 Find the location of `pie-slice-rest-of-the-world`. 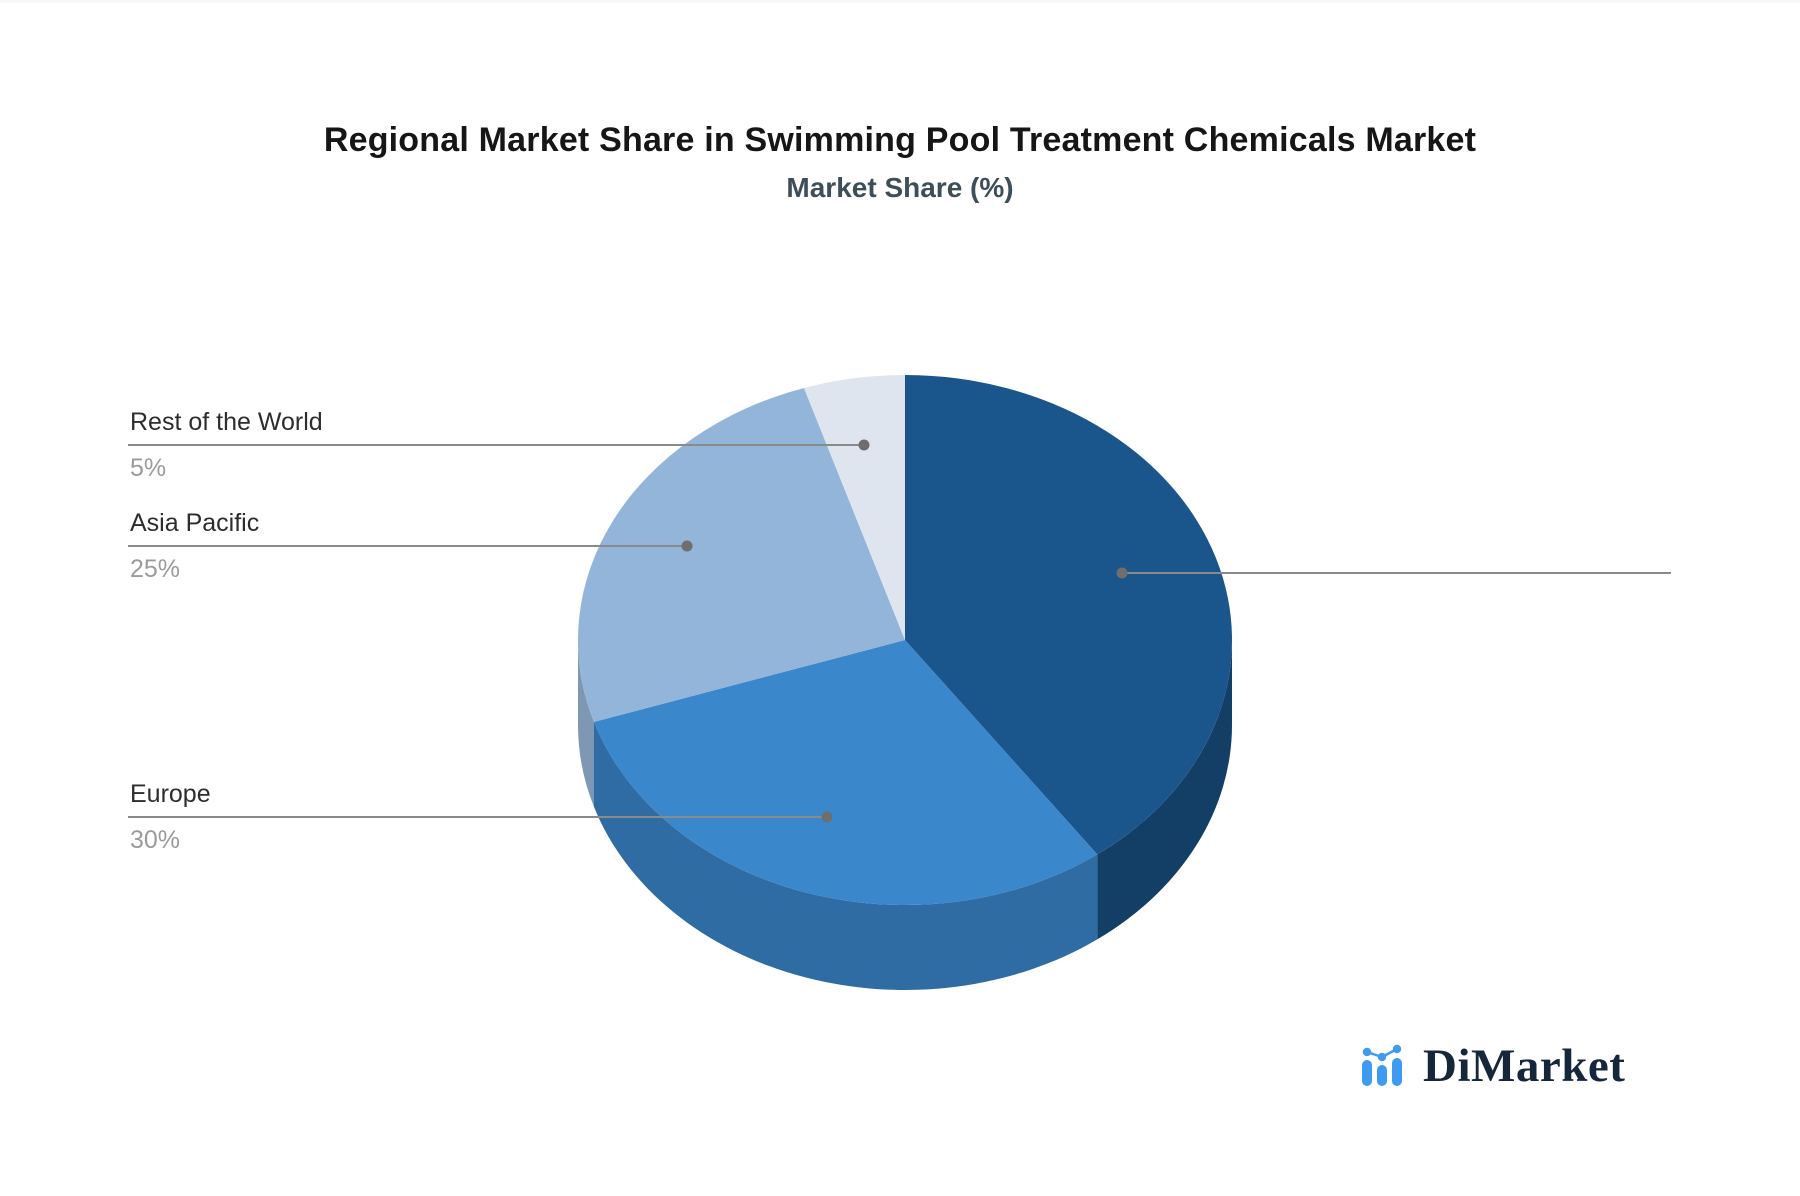

pie-slice-rest-of-the-world is located at coordinates (854, 507).